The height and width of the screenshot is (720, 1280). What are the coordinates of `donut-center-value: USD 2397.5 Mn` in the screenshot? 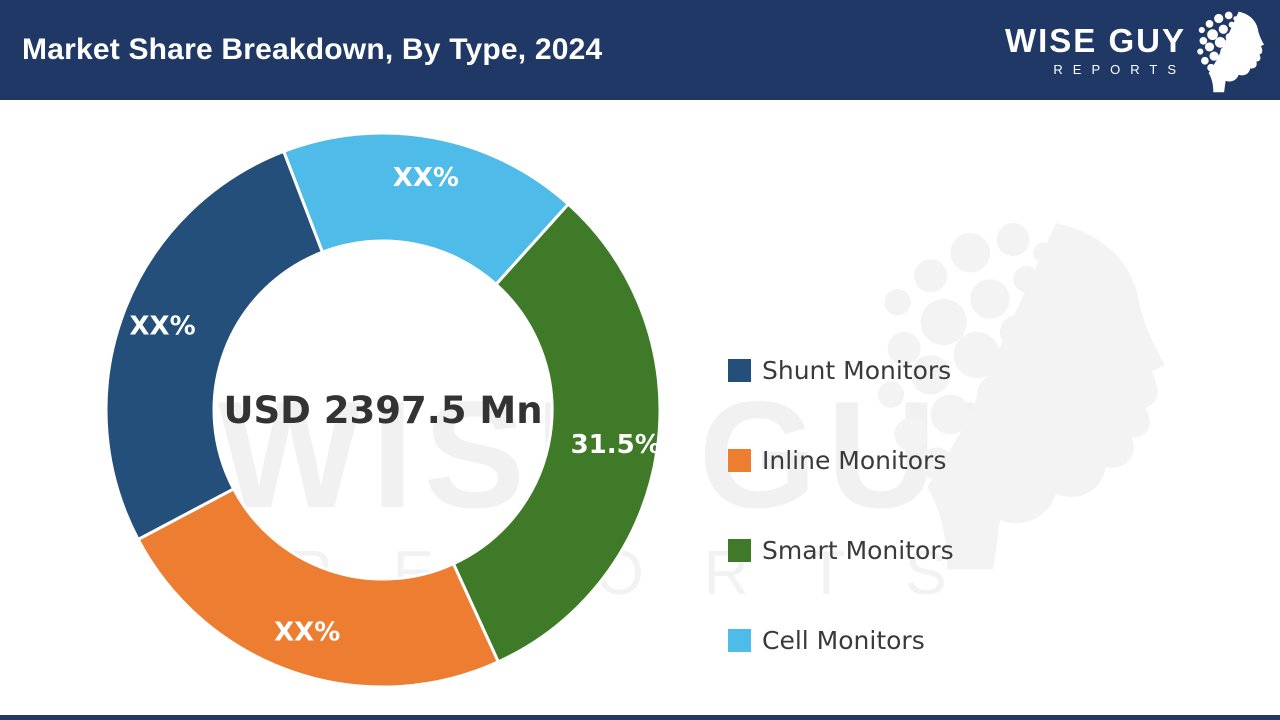 It's located at (383, 410).